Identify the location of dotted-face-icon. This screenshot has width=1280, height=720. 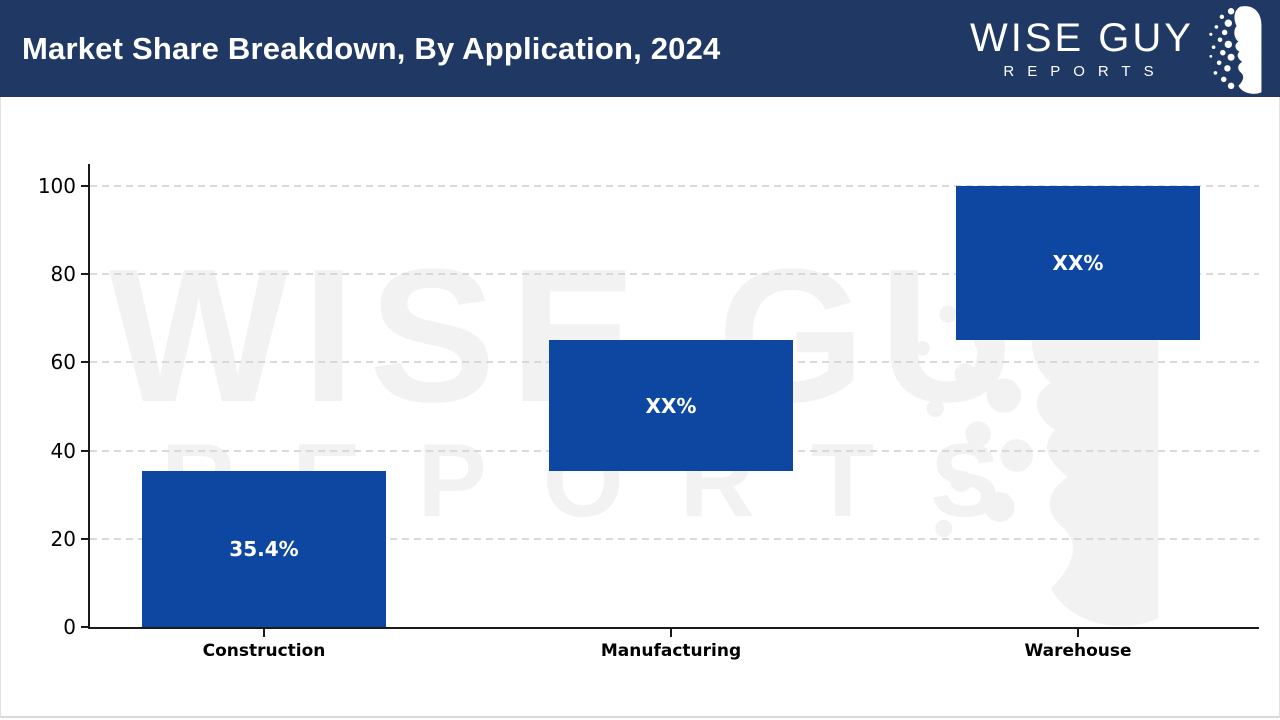
(1235, 49).